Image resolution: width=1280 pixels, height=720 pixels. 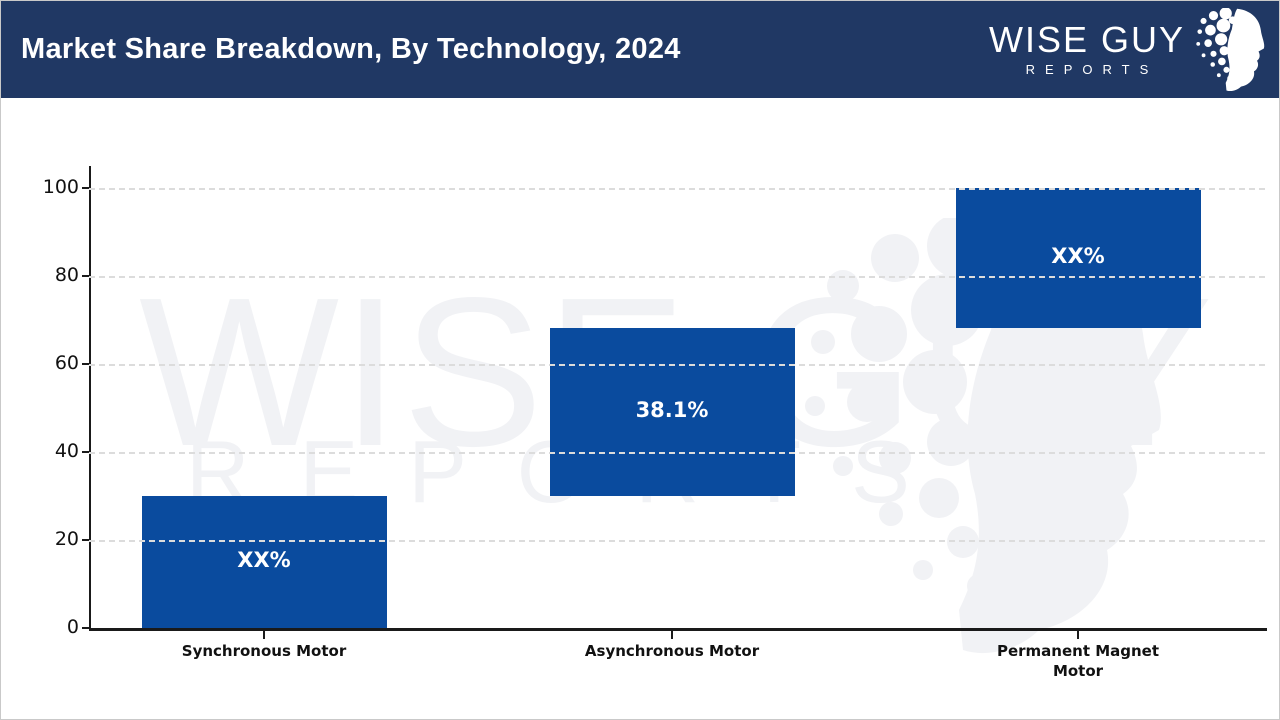 I want to click on y-axis-tick-label: 40, so click(x=66, y=451).